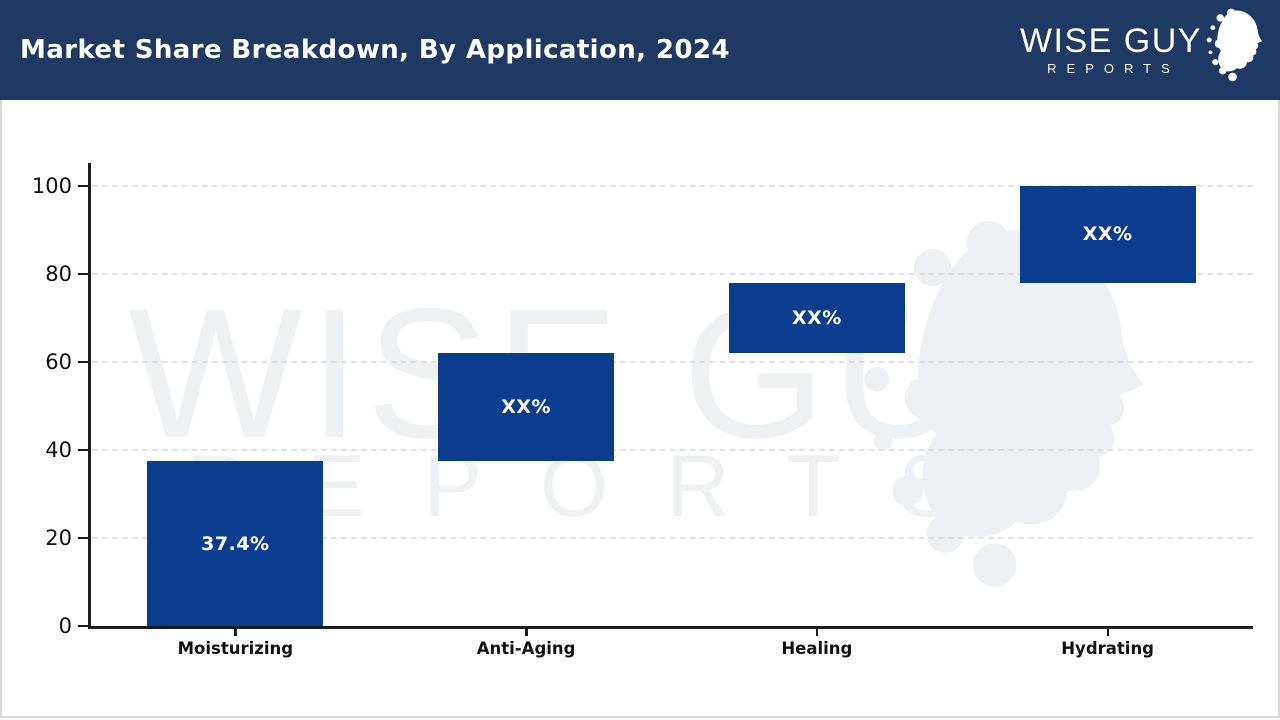 The width and height of the screenshot is (1280, 720). Describe the element at coordinates (1110, 40) in the screenshot. I see `logo-wordmark: WISE GUY` at that location.